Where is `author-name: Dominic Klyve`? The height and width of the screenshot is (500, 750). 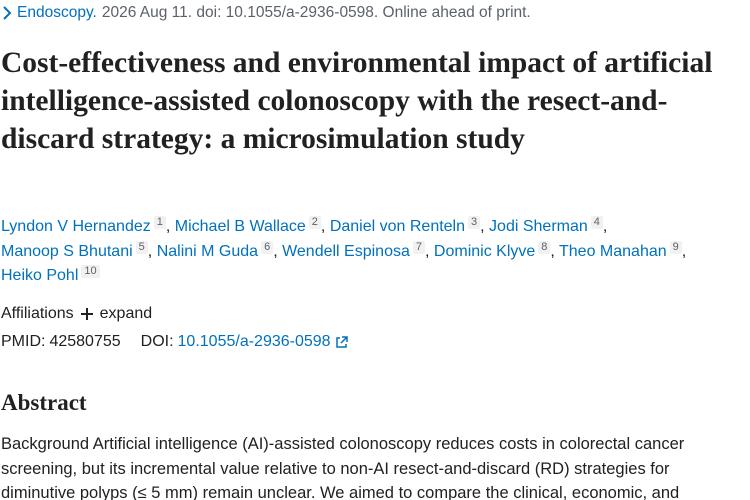
author-name: Dominic Klyve is located at coordinates (484, 251).